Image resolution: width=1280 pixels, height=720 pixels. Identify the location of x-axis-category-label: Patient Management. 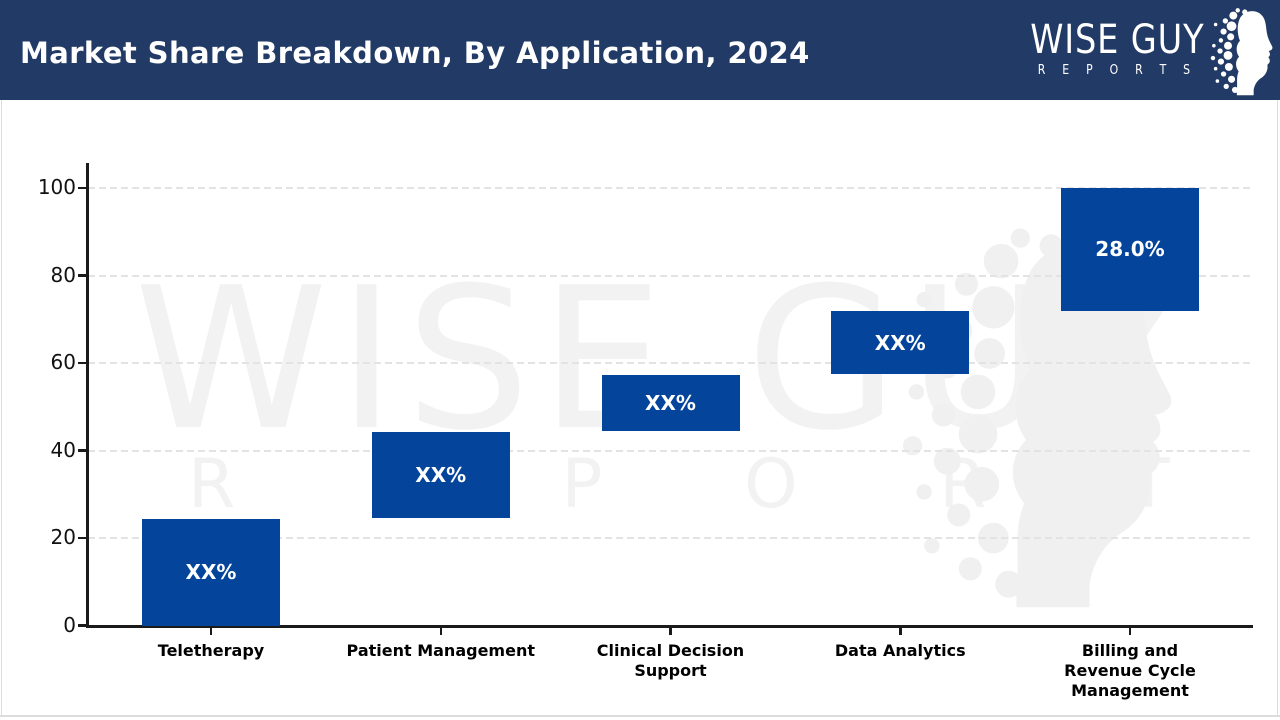
(440, 650).